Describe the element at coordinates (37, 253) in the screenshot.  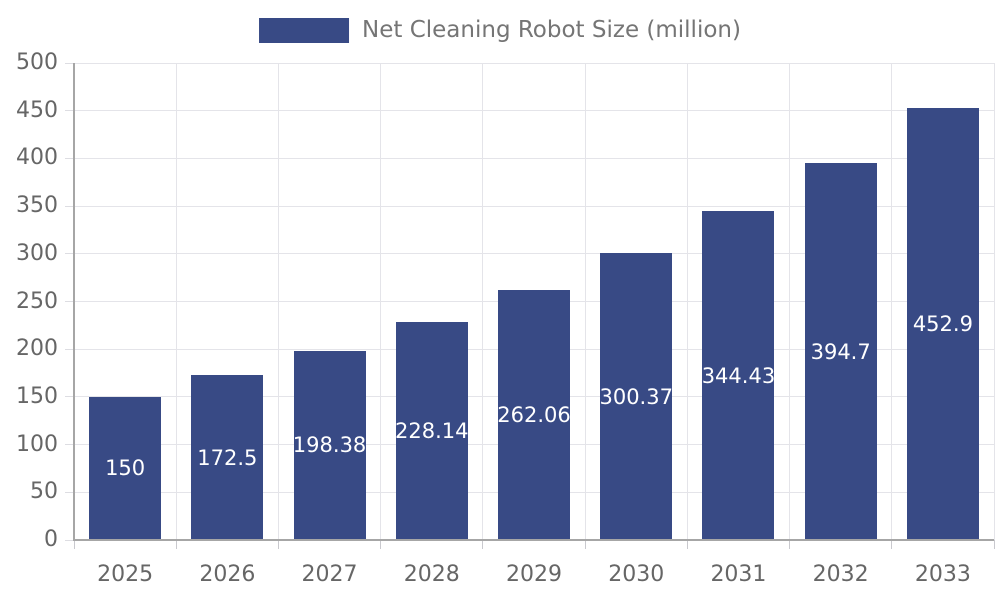
I see `y-axis-tick-label: 300` at that location.